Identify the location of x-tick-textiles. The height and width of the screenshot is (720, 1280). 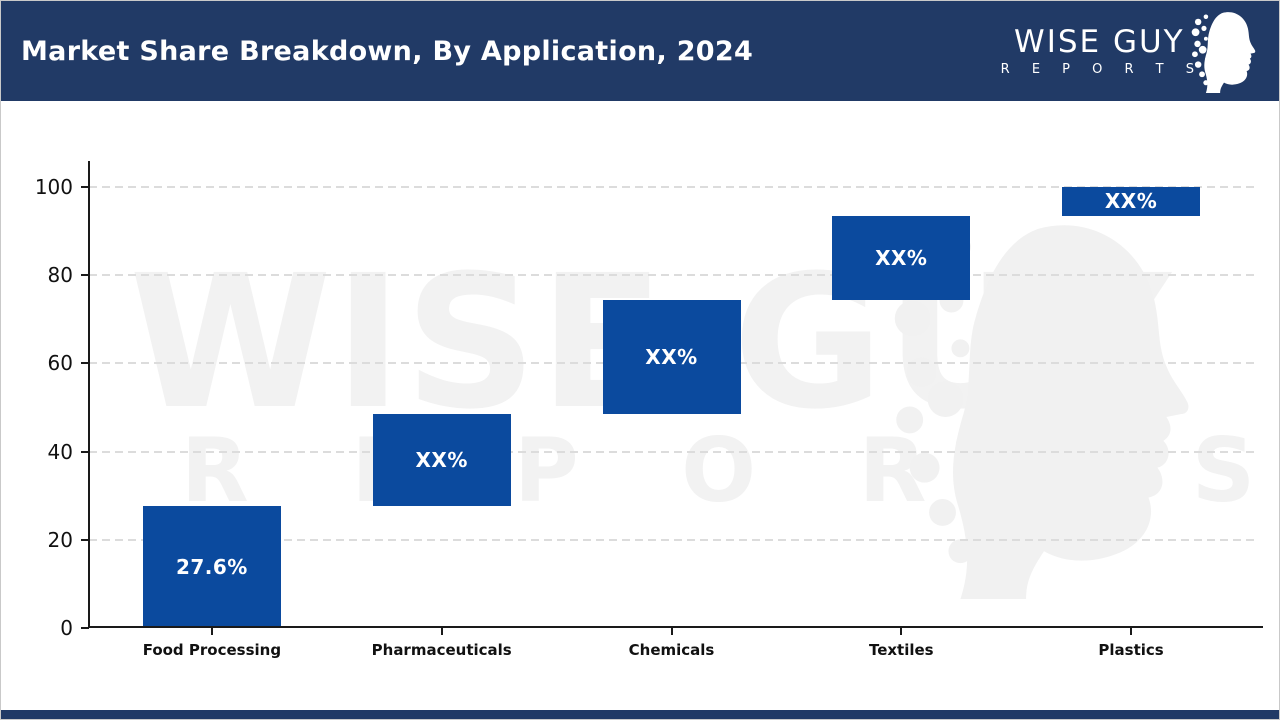
(901, 631).